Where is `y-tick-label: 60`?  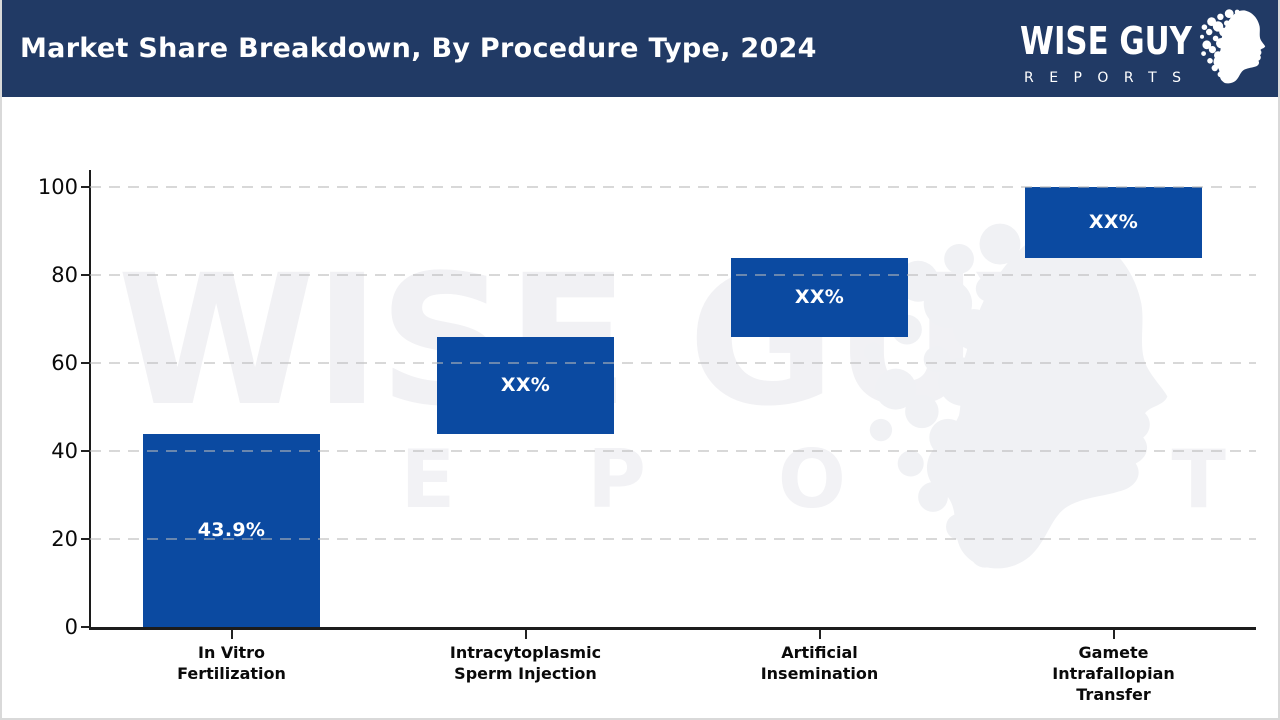 y-tick-label: 60 is located at coordinates (64, 363).